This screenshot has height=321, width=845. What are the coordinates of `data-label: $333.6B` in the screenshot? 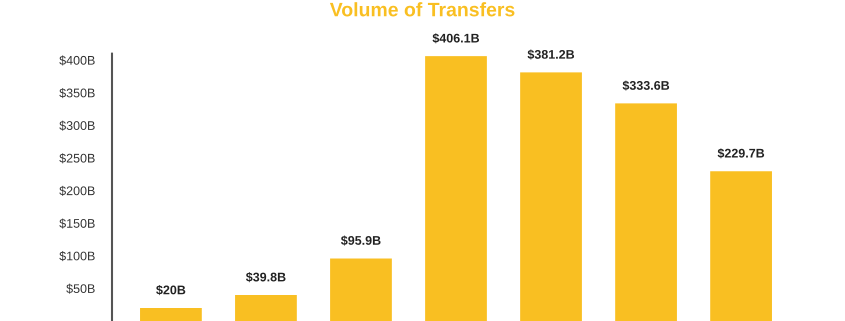 It's located at (646, 85).